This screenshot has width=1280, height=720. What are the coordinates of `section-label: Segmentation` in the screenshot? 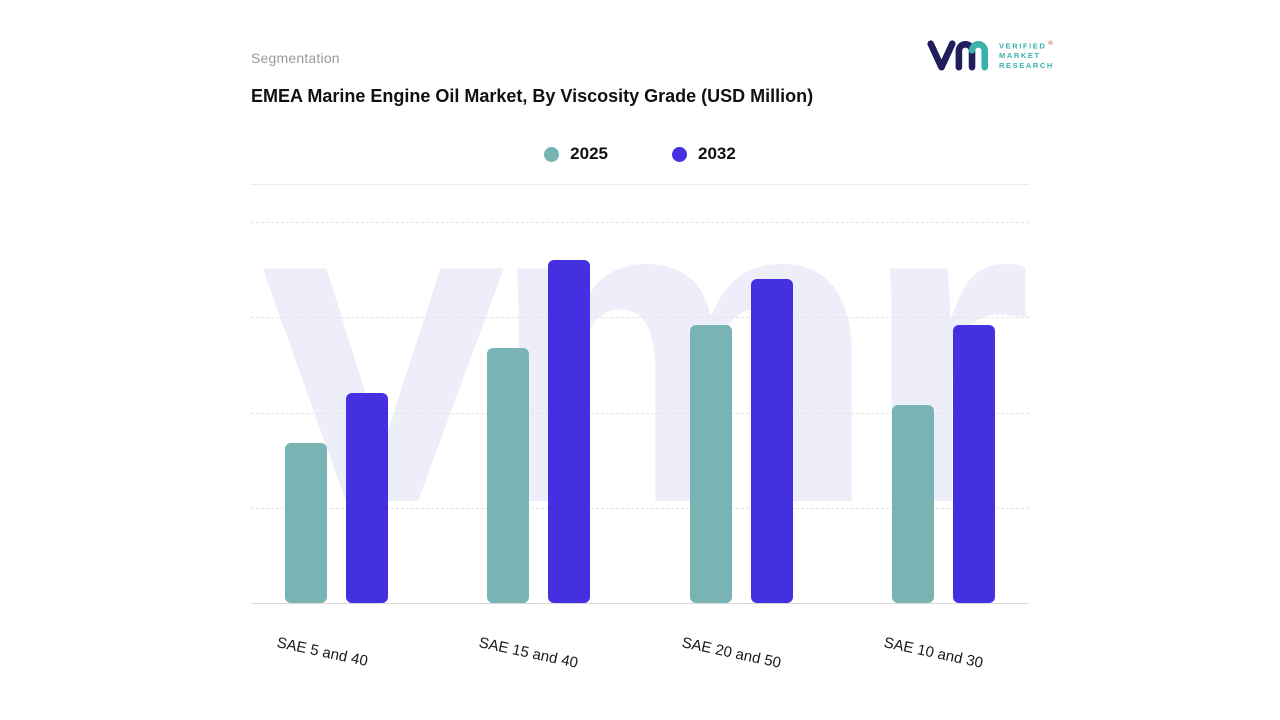 It's located at (295, 58).